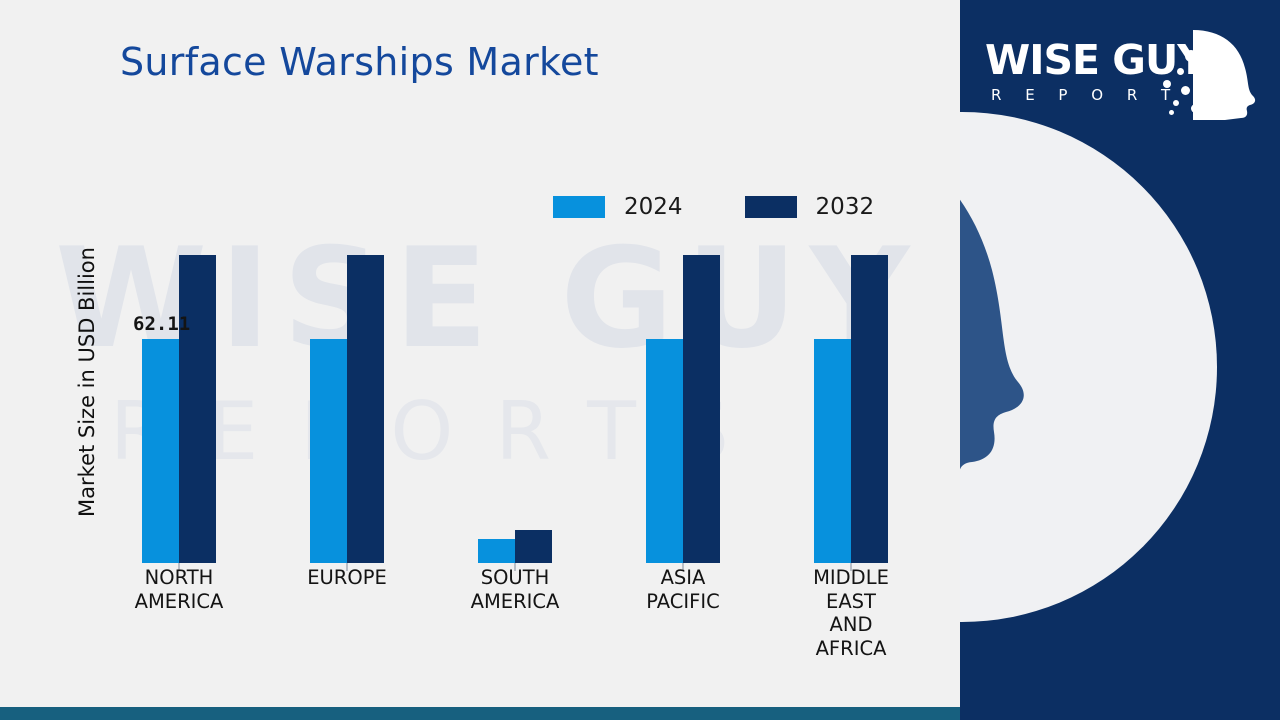 This screenshot has height=720, width=1280. Describe the element at coordinates (480, 713) in the screenshot. I see `bottom-accent-bar` at that location.